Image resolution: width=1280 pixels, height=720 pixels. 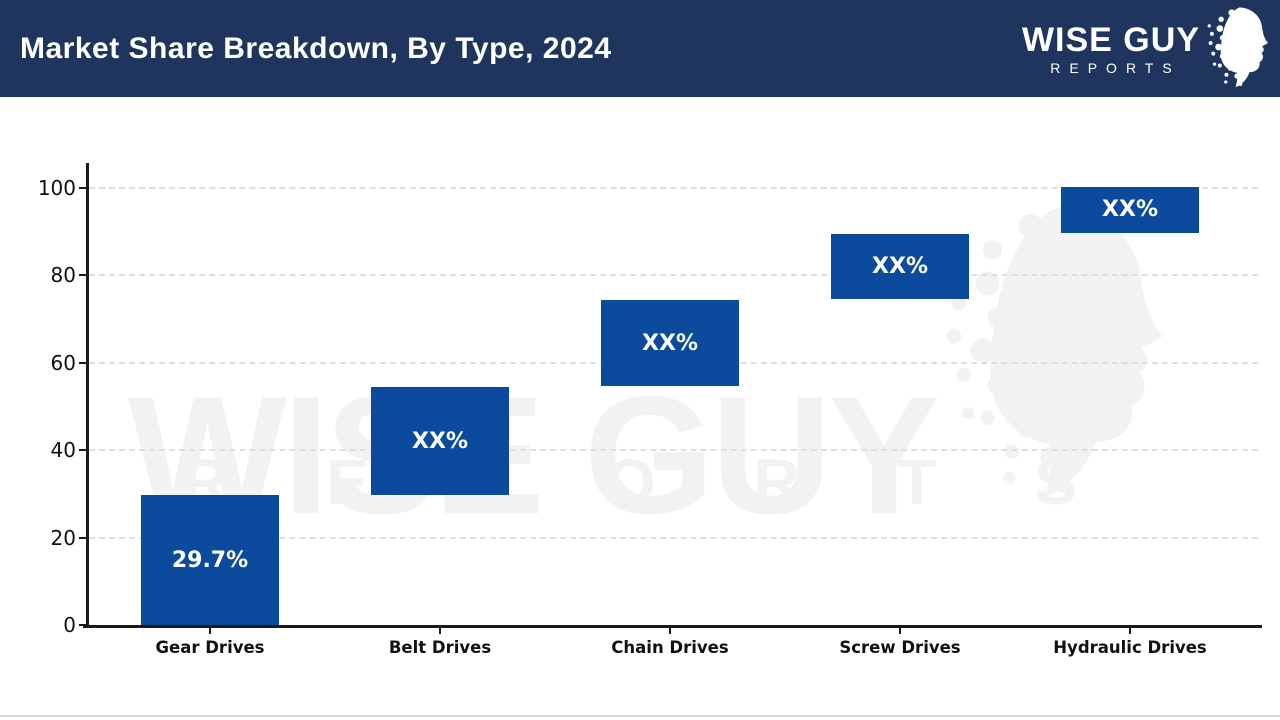 I want to click on x-axis-label: Chain Drives, so click(x=670, y=647).